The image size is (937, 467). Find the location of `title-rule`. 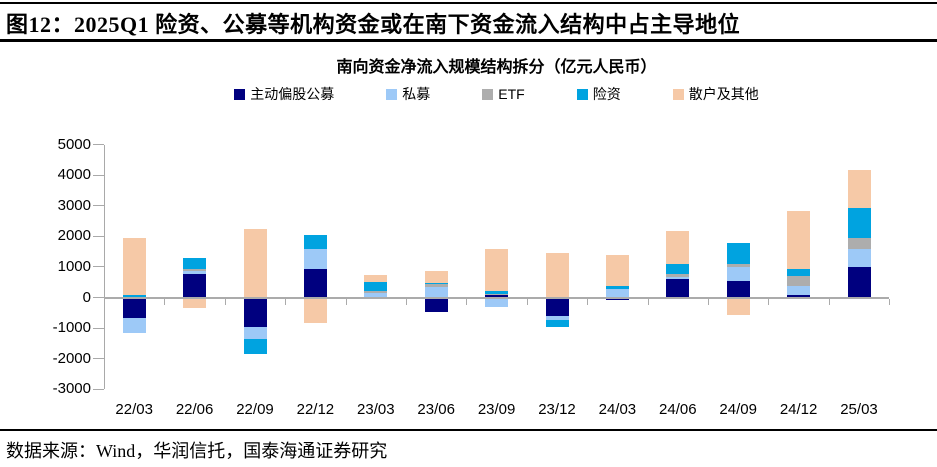

title-rule is located at coordinates (468, 40).